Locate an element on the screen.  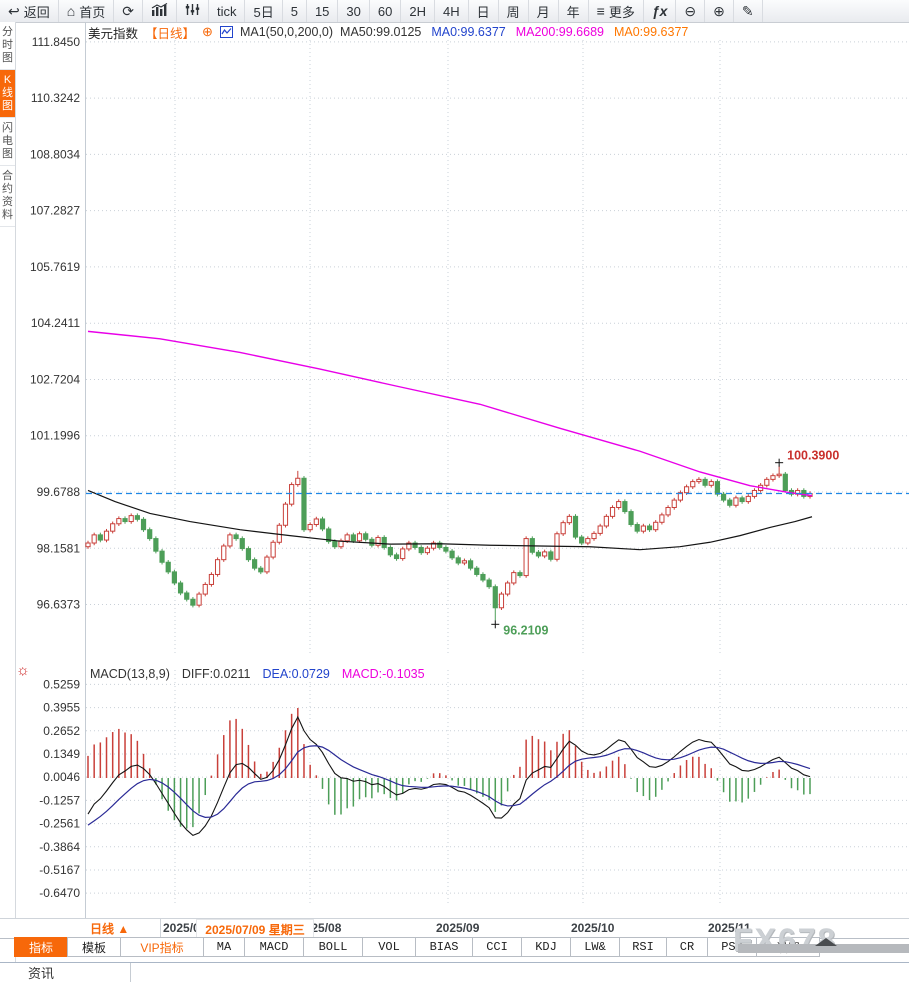
tab-boll: BOLL is located at coordinates (333, 947).